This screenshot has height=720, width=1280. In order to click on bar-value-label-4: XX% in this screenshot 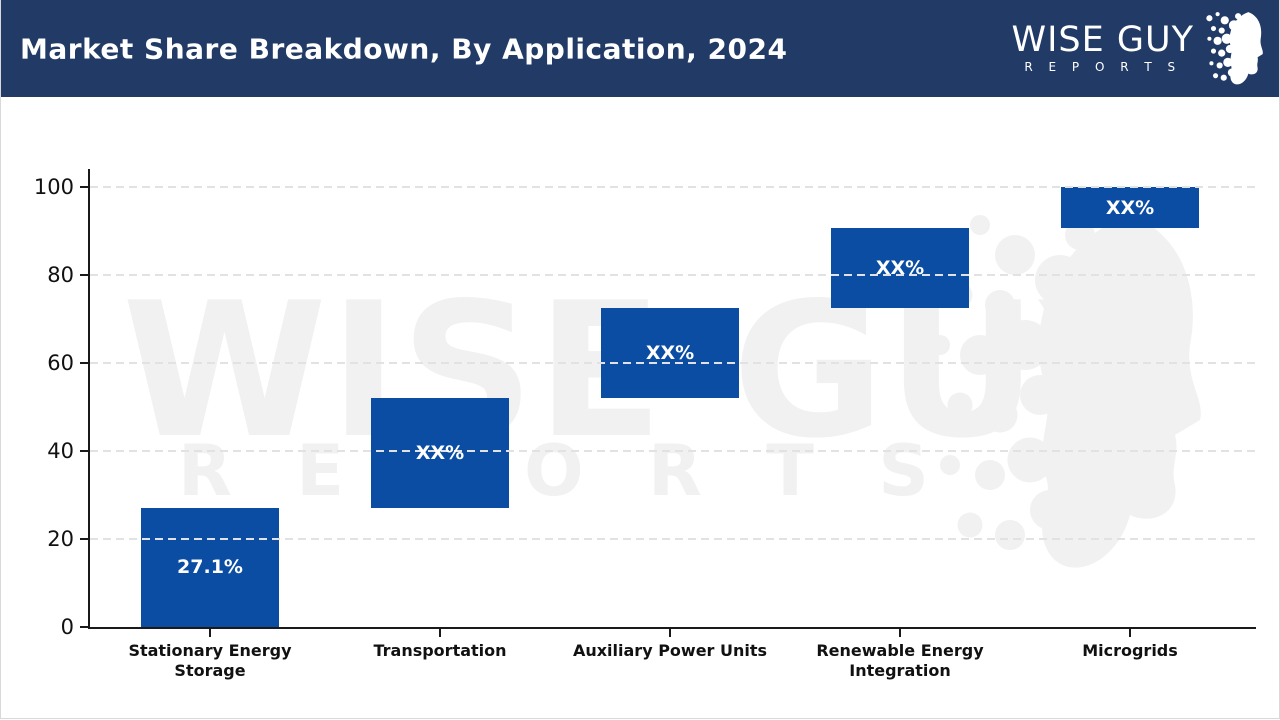, I will do `click(900, 268)`.